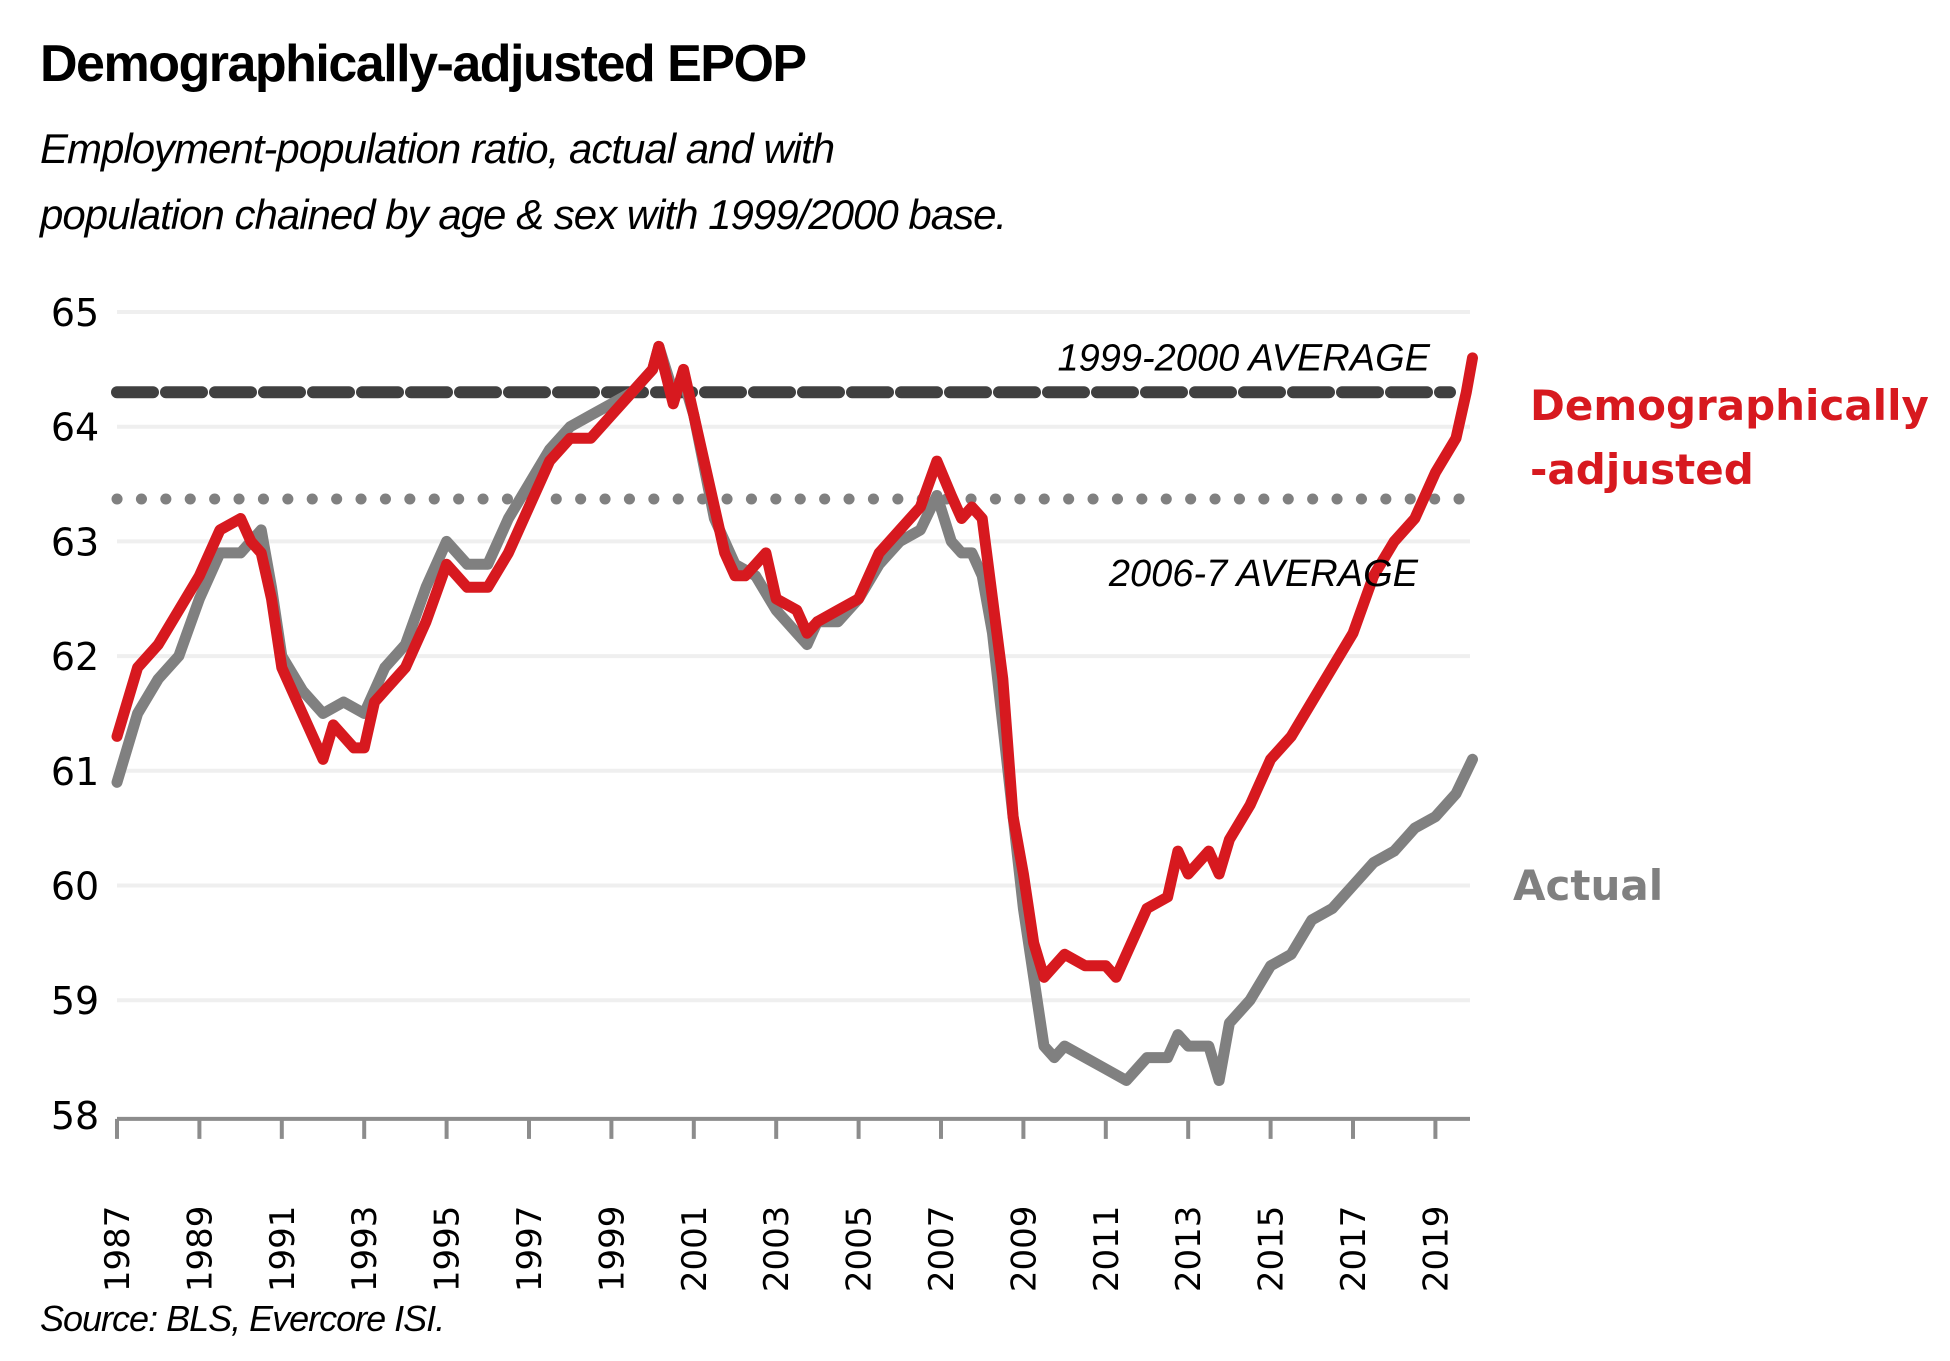  What do you see at coordinates (777, 1249) in the screenshot?
I see `x-tick-label: 2003` at bounding box center [777, 1249].